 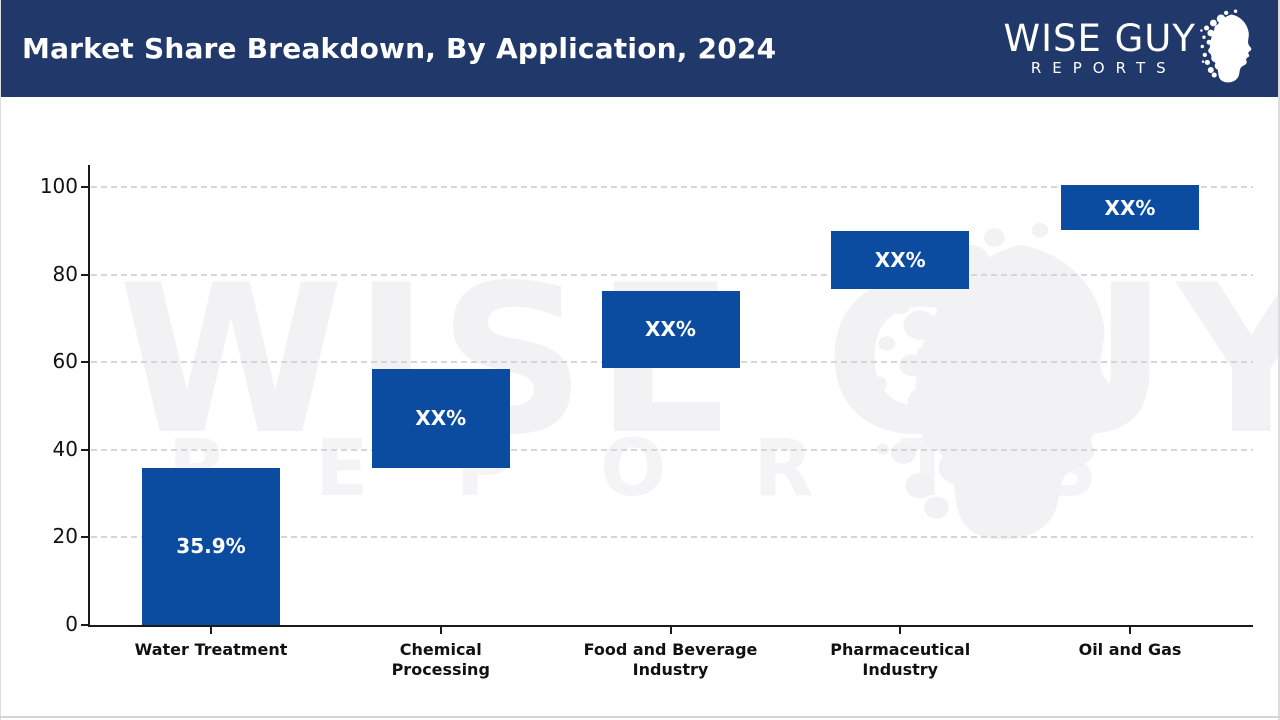 I want to click on y-axis-line, so click(x=89, y=396).